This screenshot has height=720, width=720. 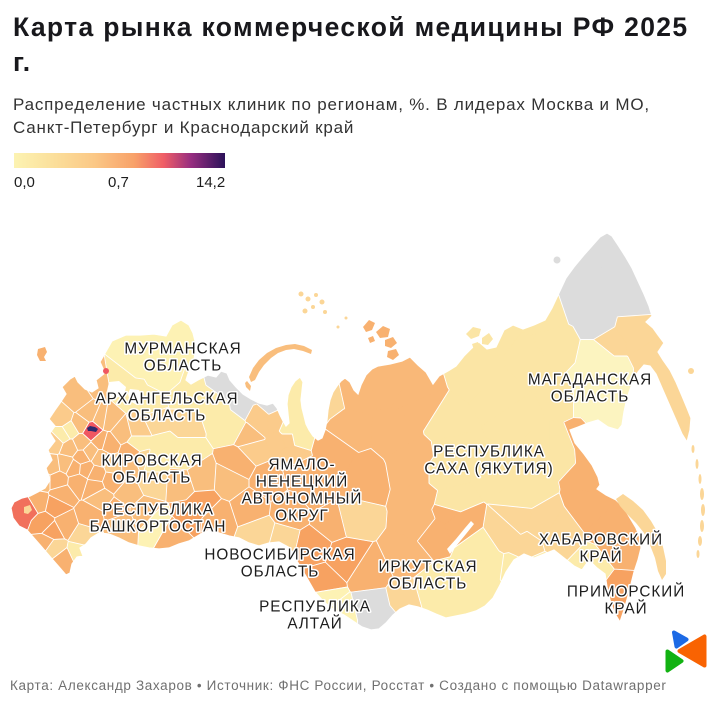 I want to click on svg-text: ЯМАЛО-, so click(x=301, y=465).